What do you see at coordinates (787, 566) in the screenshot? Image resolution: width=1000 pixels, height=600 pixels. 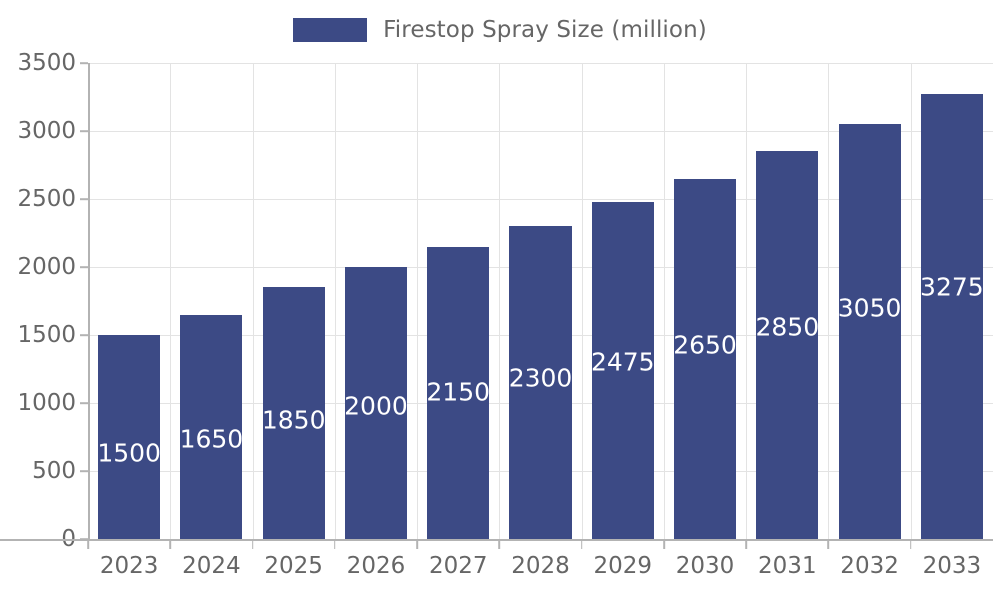 I see `x-axis-tick-label: 2031` at bounding box center [787, 566].